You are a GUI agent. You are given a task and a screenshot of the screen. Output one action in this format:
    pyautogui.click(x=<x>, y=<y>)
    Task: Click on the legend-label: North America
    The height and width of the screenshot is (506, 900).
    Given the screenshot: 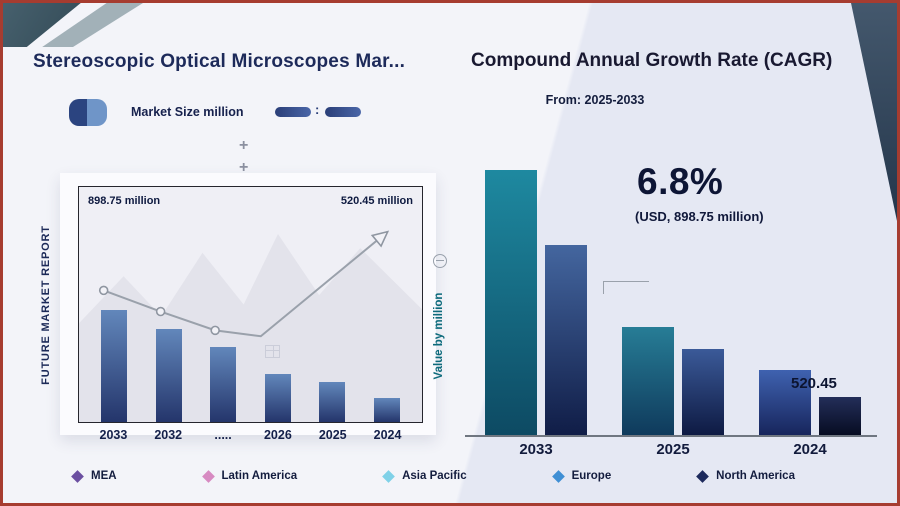 What is the action you would take?
    pyautogui.click(x=755, y=476)
    